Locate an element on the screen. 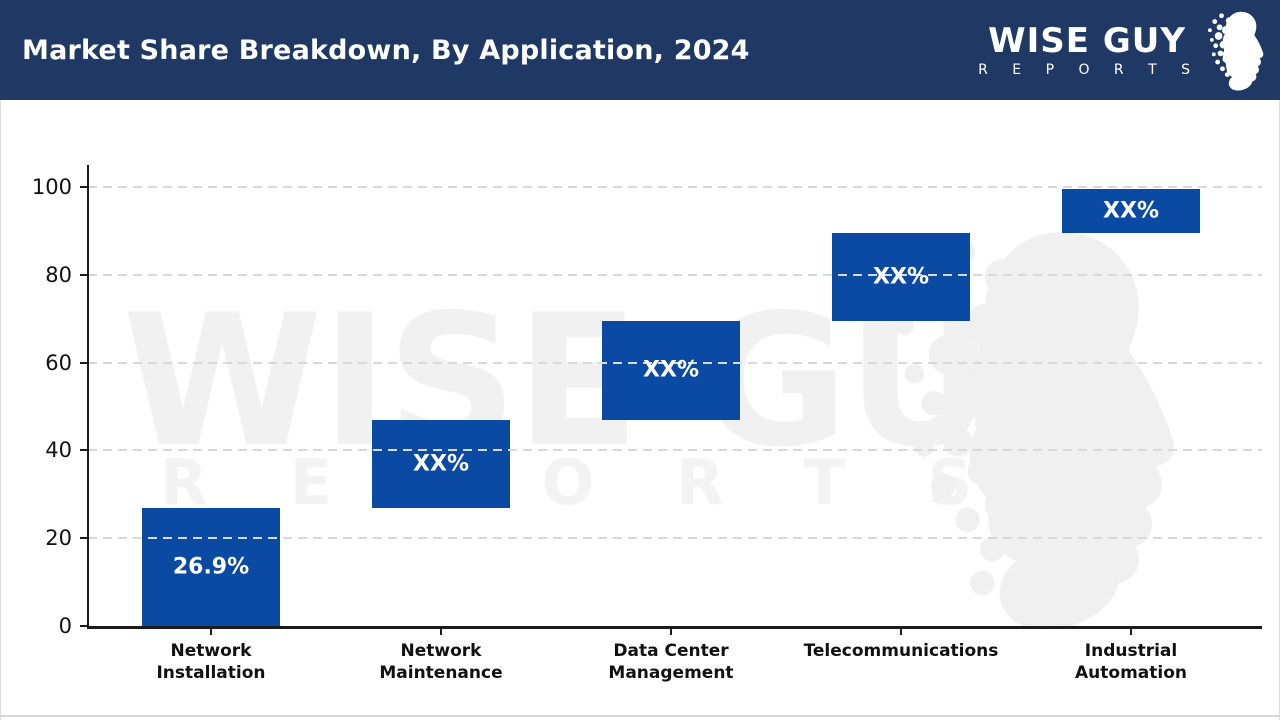  y-axis-tick-label: 20 is located at coordinates (58, 538).